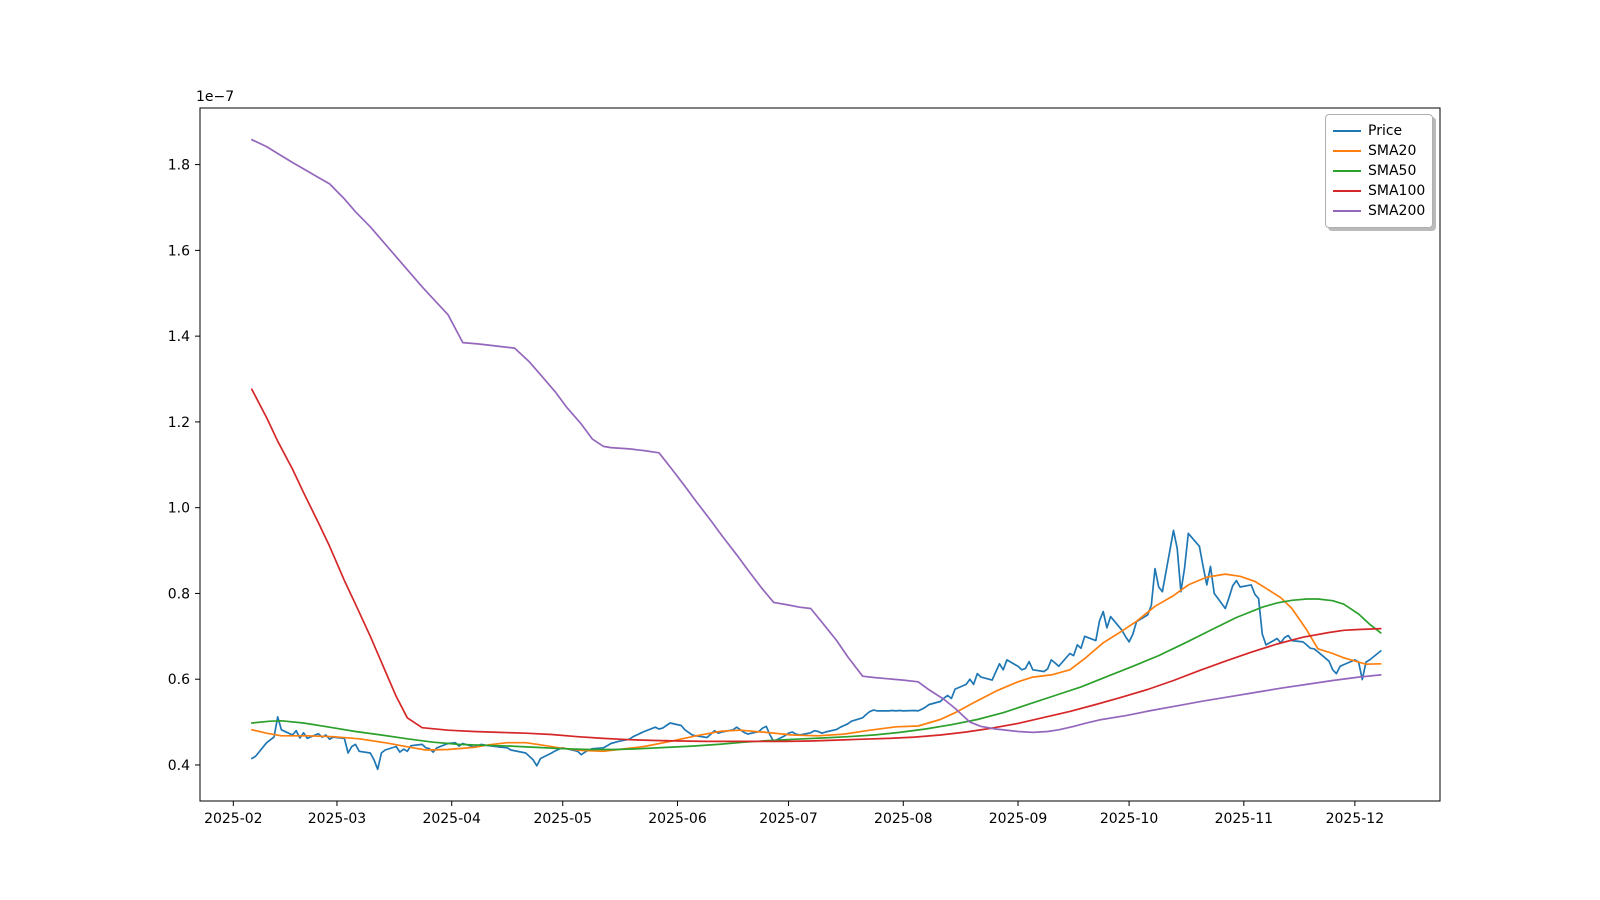 The width and height of the screenshot is (1600, 900). Describe the element at coordinates (1129, 819) in the screenshot. I see `x-tick-label: 2025-10` at that location.